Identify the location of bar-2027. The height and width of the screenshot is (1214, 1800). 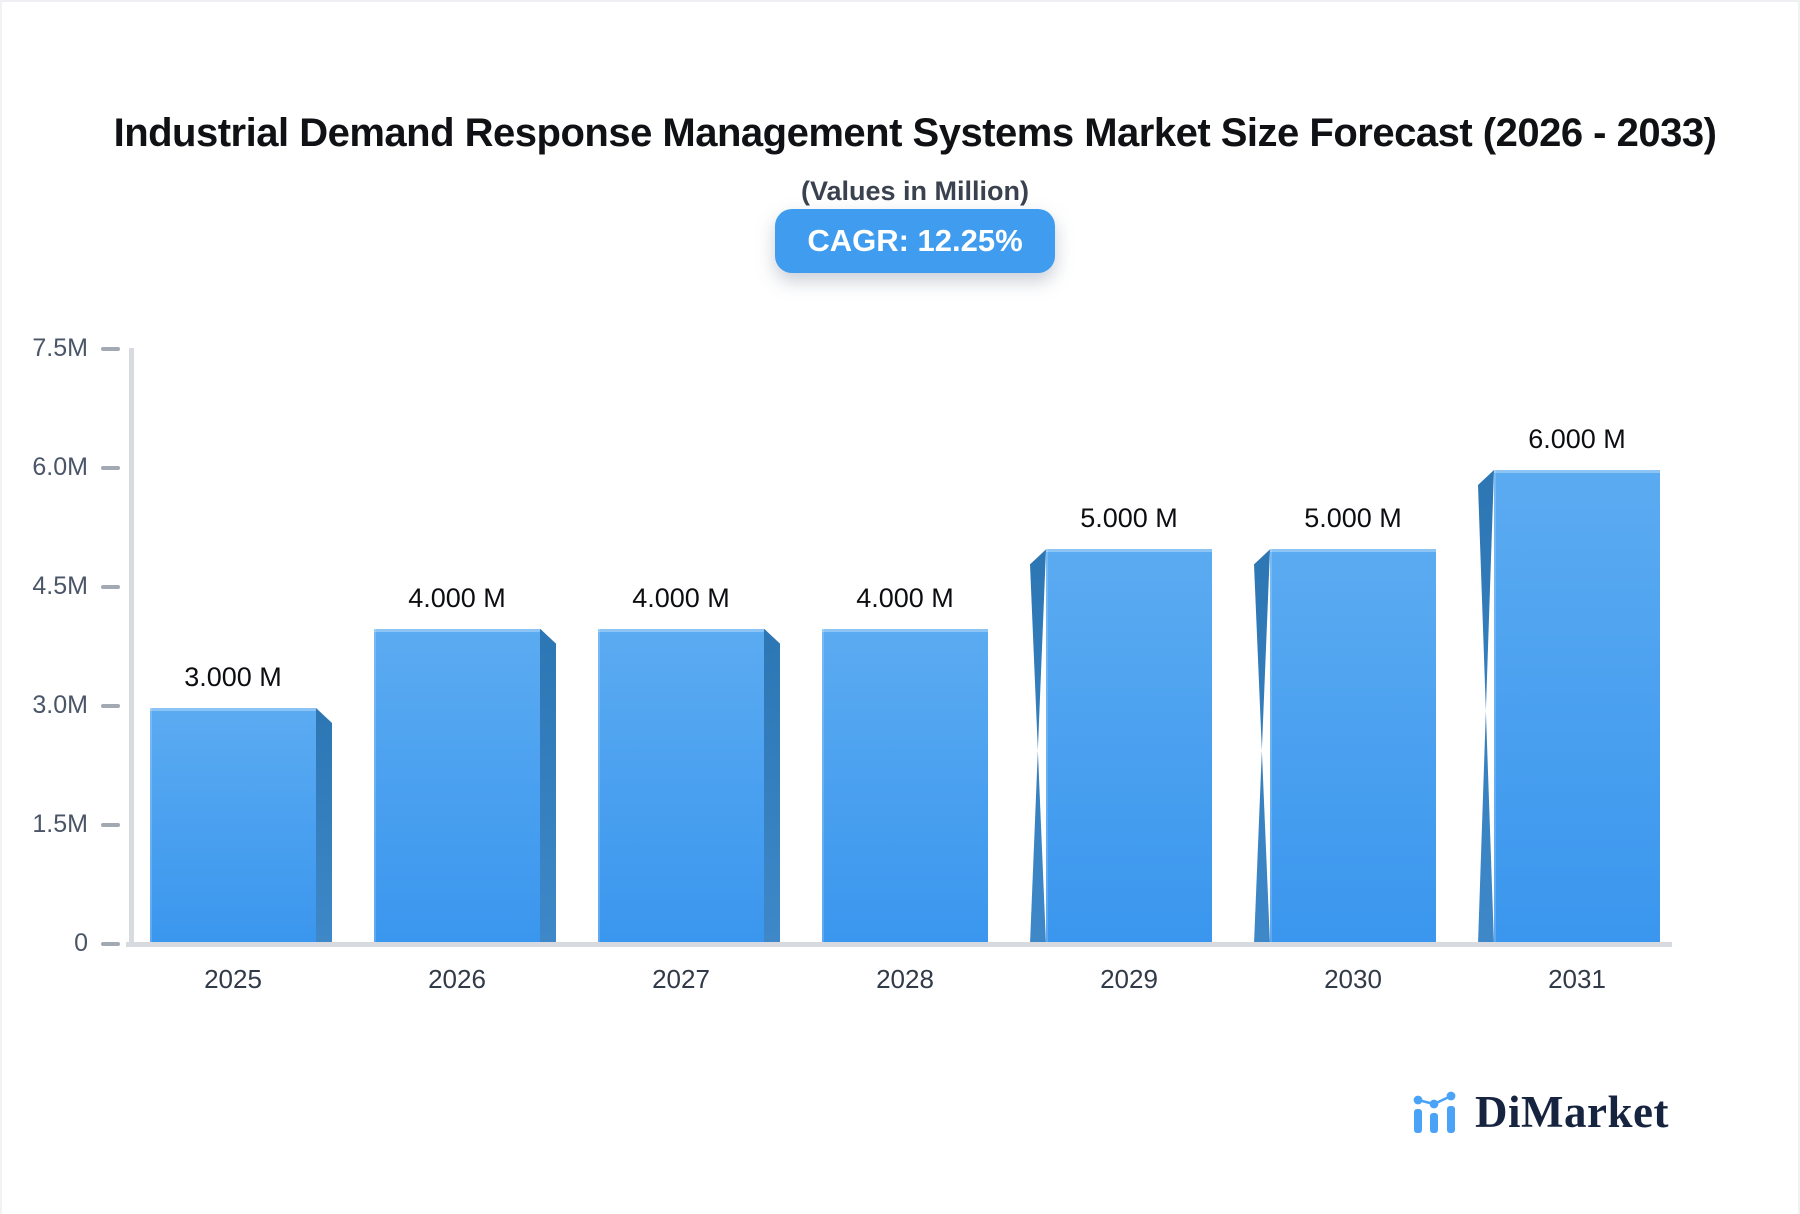
(689, 786).